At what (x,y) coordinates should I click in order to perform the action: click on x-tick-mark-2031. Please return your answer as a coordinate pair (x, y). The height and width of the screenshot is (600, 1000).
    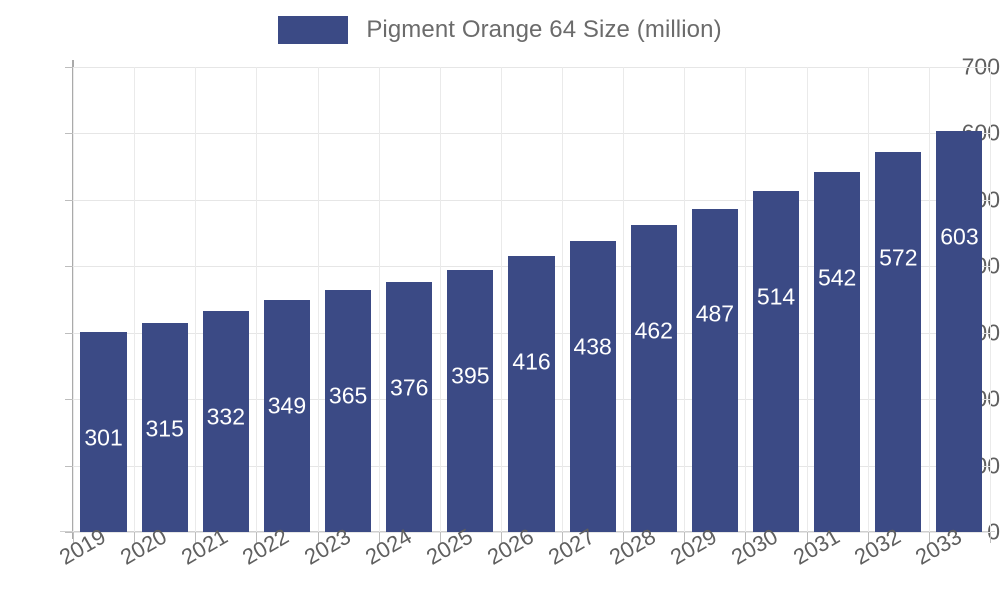
    Looking at the image, I should click on (807, 537).